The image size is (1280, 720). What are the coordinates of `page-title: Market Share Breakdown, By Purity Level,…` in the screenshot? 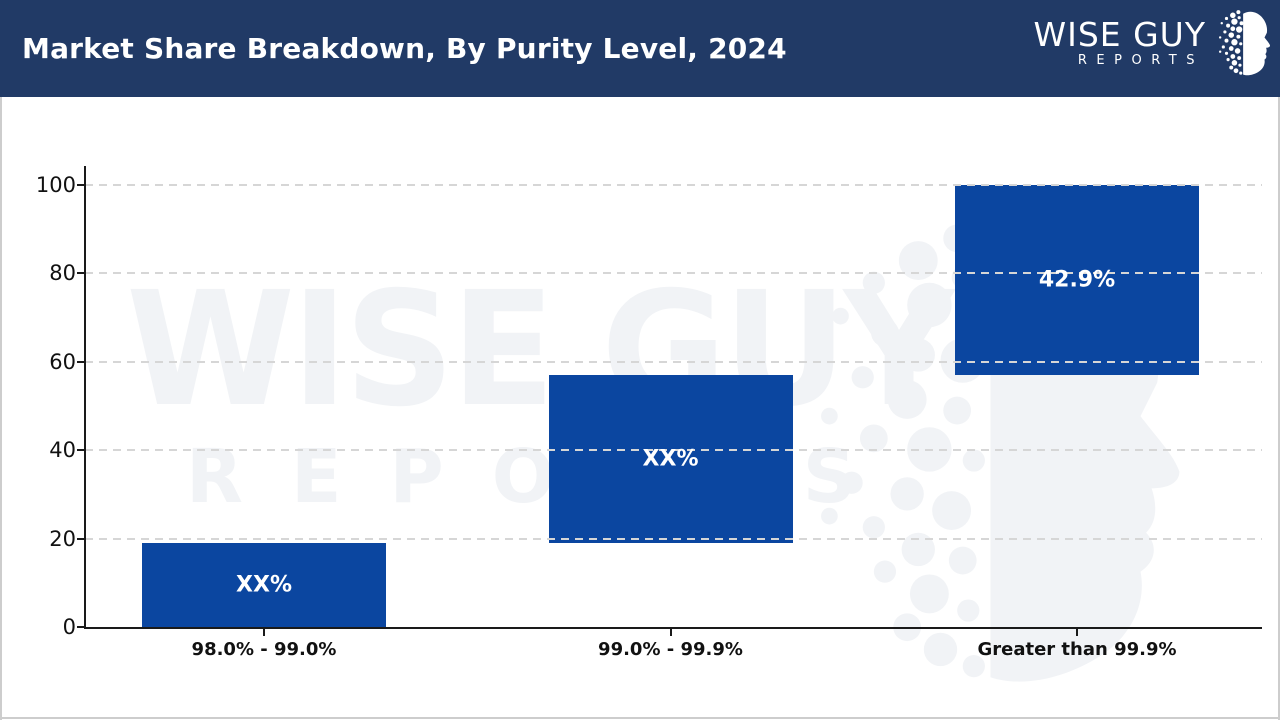 It's located at (404, 48).